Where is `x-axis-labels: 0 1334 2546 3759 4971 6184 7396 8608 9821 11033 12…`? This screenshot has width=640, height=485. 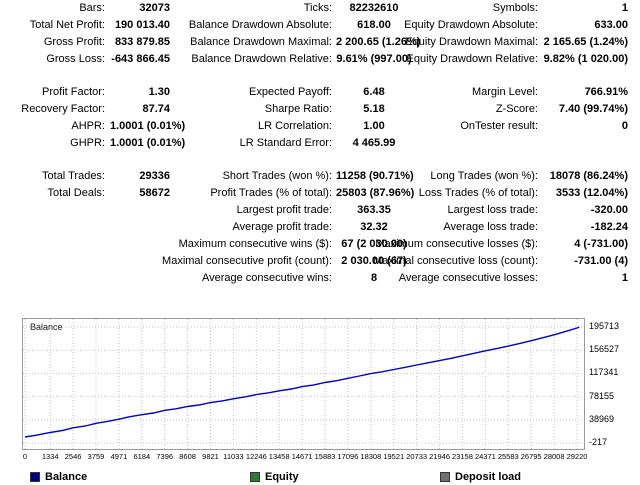
x-axis-labels: 0 1334 2546 3759 4971 6184 7396 8608 9821 11033 12… is located at coordinates (317, 458).